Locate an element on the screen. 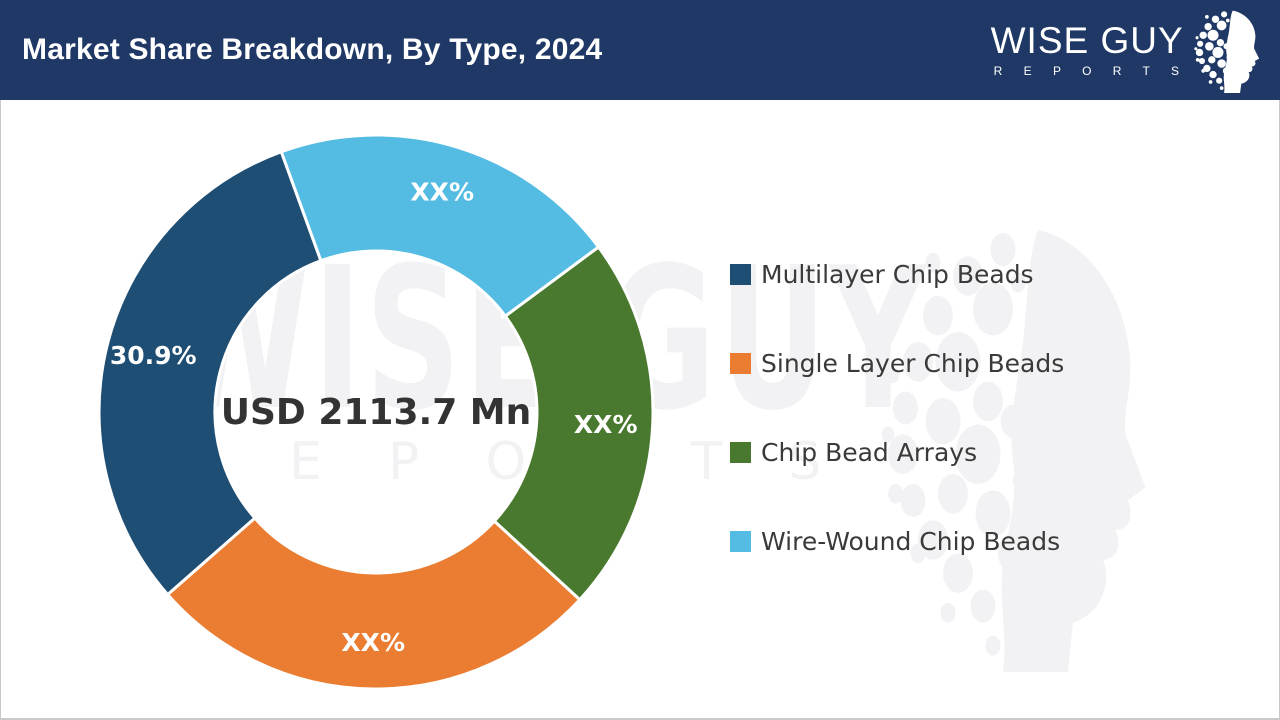  brand-name: WISE GUY is located at coordinates (1087, 40).